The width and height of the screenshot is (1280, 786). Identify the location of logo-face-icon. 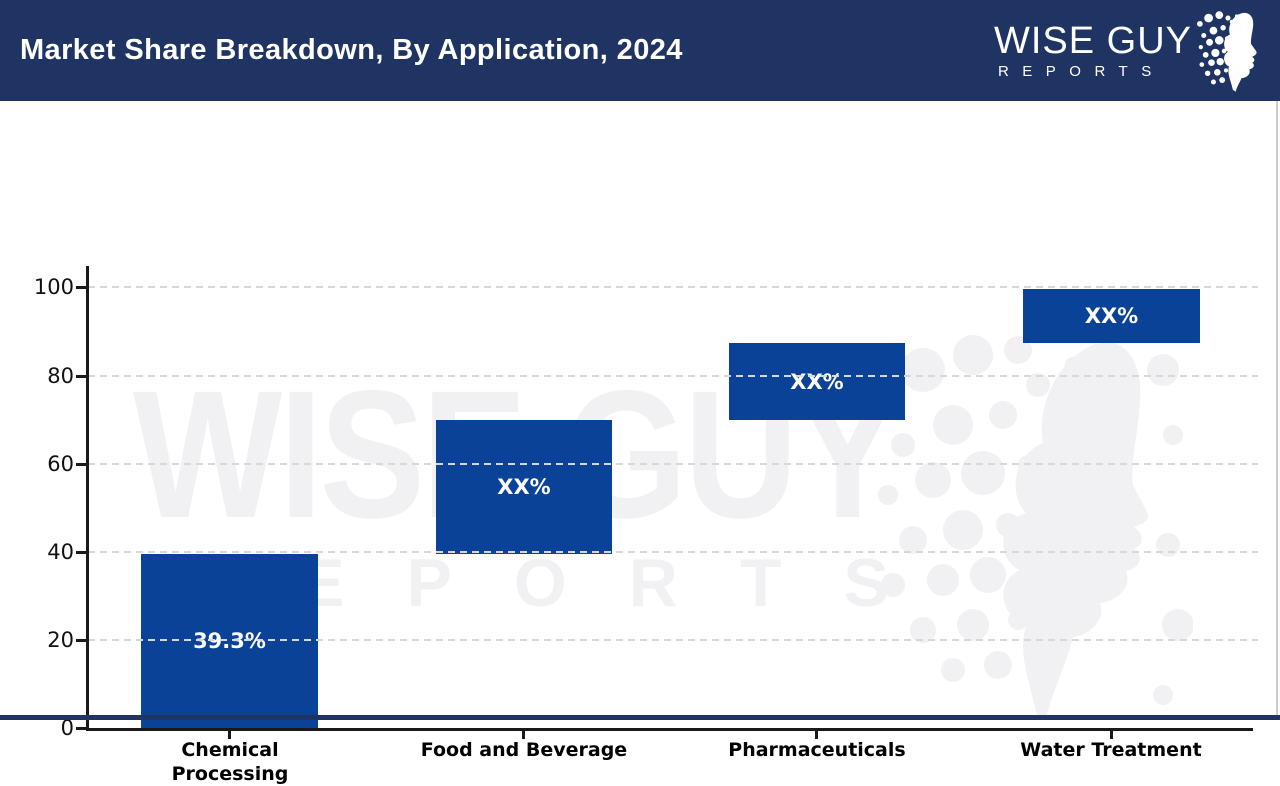
(1226, 51).